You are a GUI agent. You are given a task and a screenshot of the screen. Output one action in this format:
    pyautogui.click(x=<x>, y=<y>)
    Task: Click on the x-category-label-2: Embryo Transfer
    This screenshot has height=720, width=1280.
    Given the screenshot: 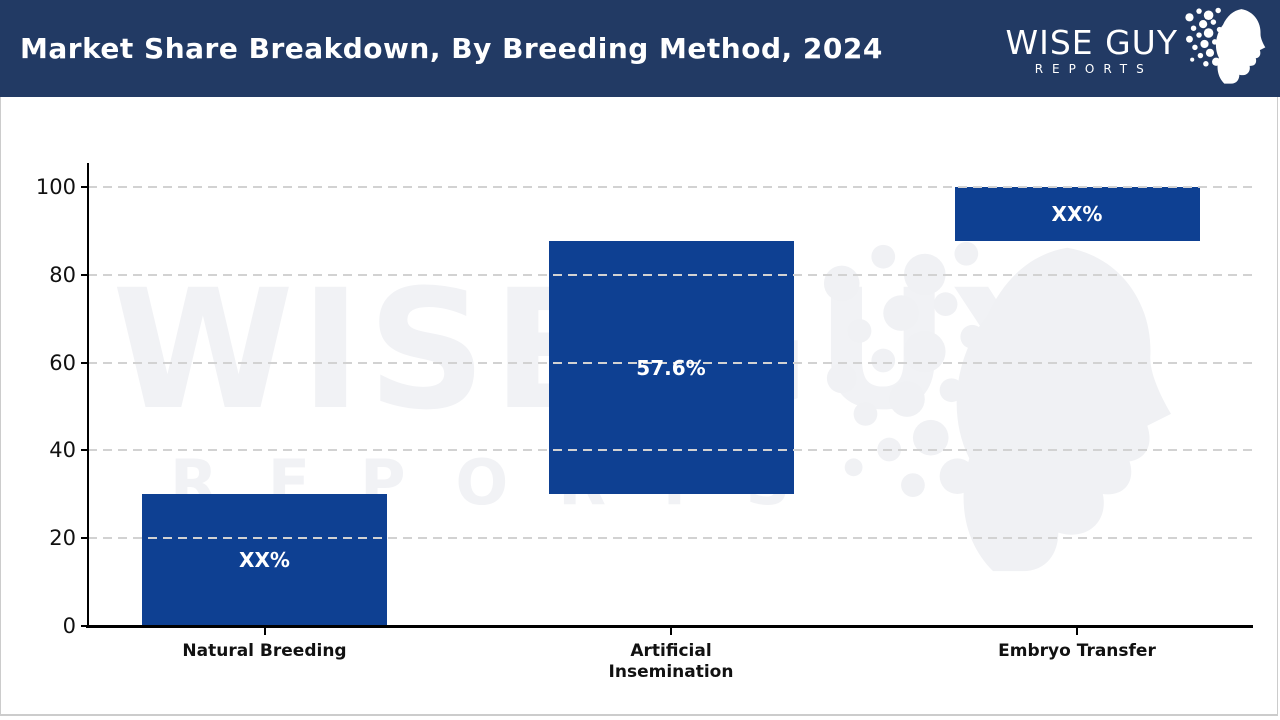 What is the action you would take?
    pyautogui.click(x=1077, y=651)
    